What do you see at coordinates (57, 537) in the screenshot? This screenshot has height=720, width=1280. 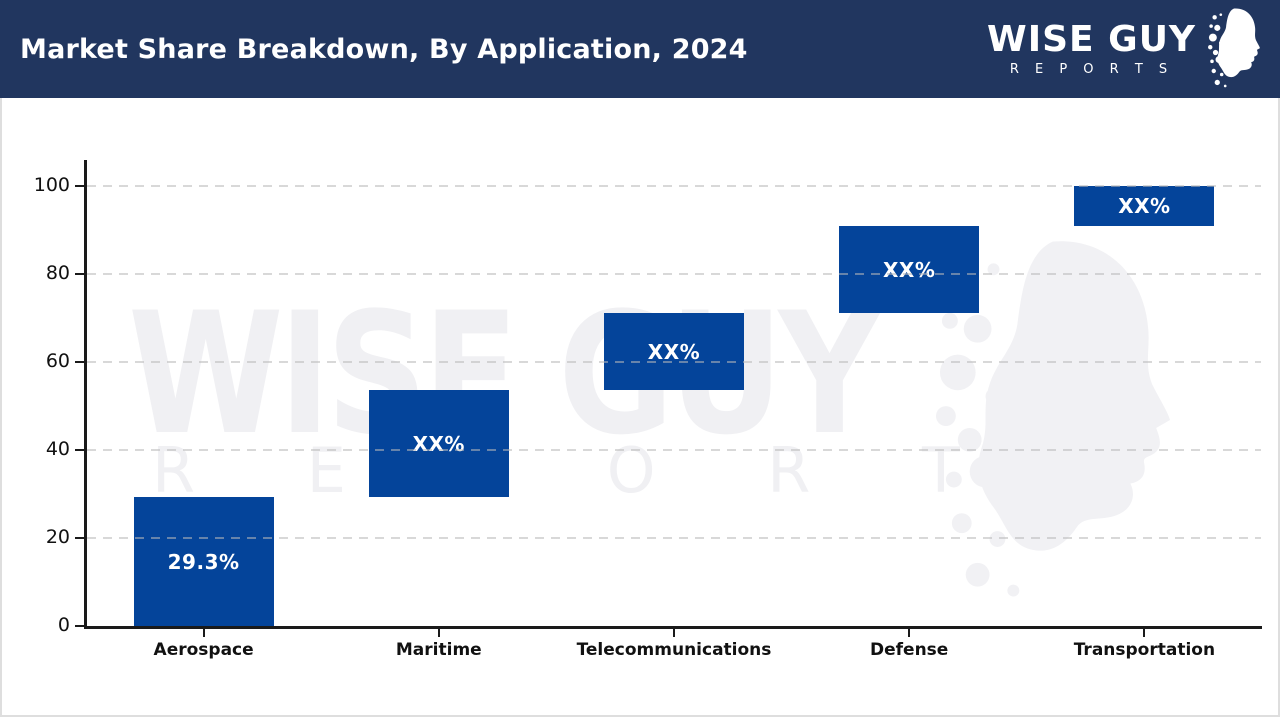 I see `y-axis-tick-label: 20` at bounding box center [57, 537].